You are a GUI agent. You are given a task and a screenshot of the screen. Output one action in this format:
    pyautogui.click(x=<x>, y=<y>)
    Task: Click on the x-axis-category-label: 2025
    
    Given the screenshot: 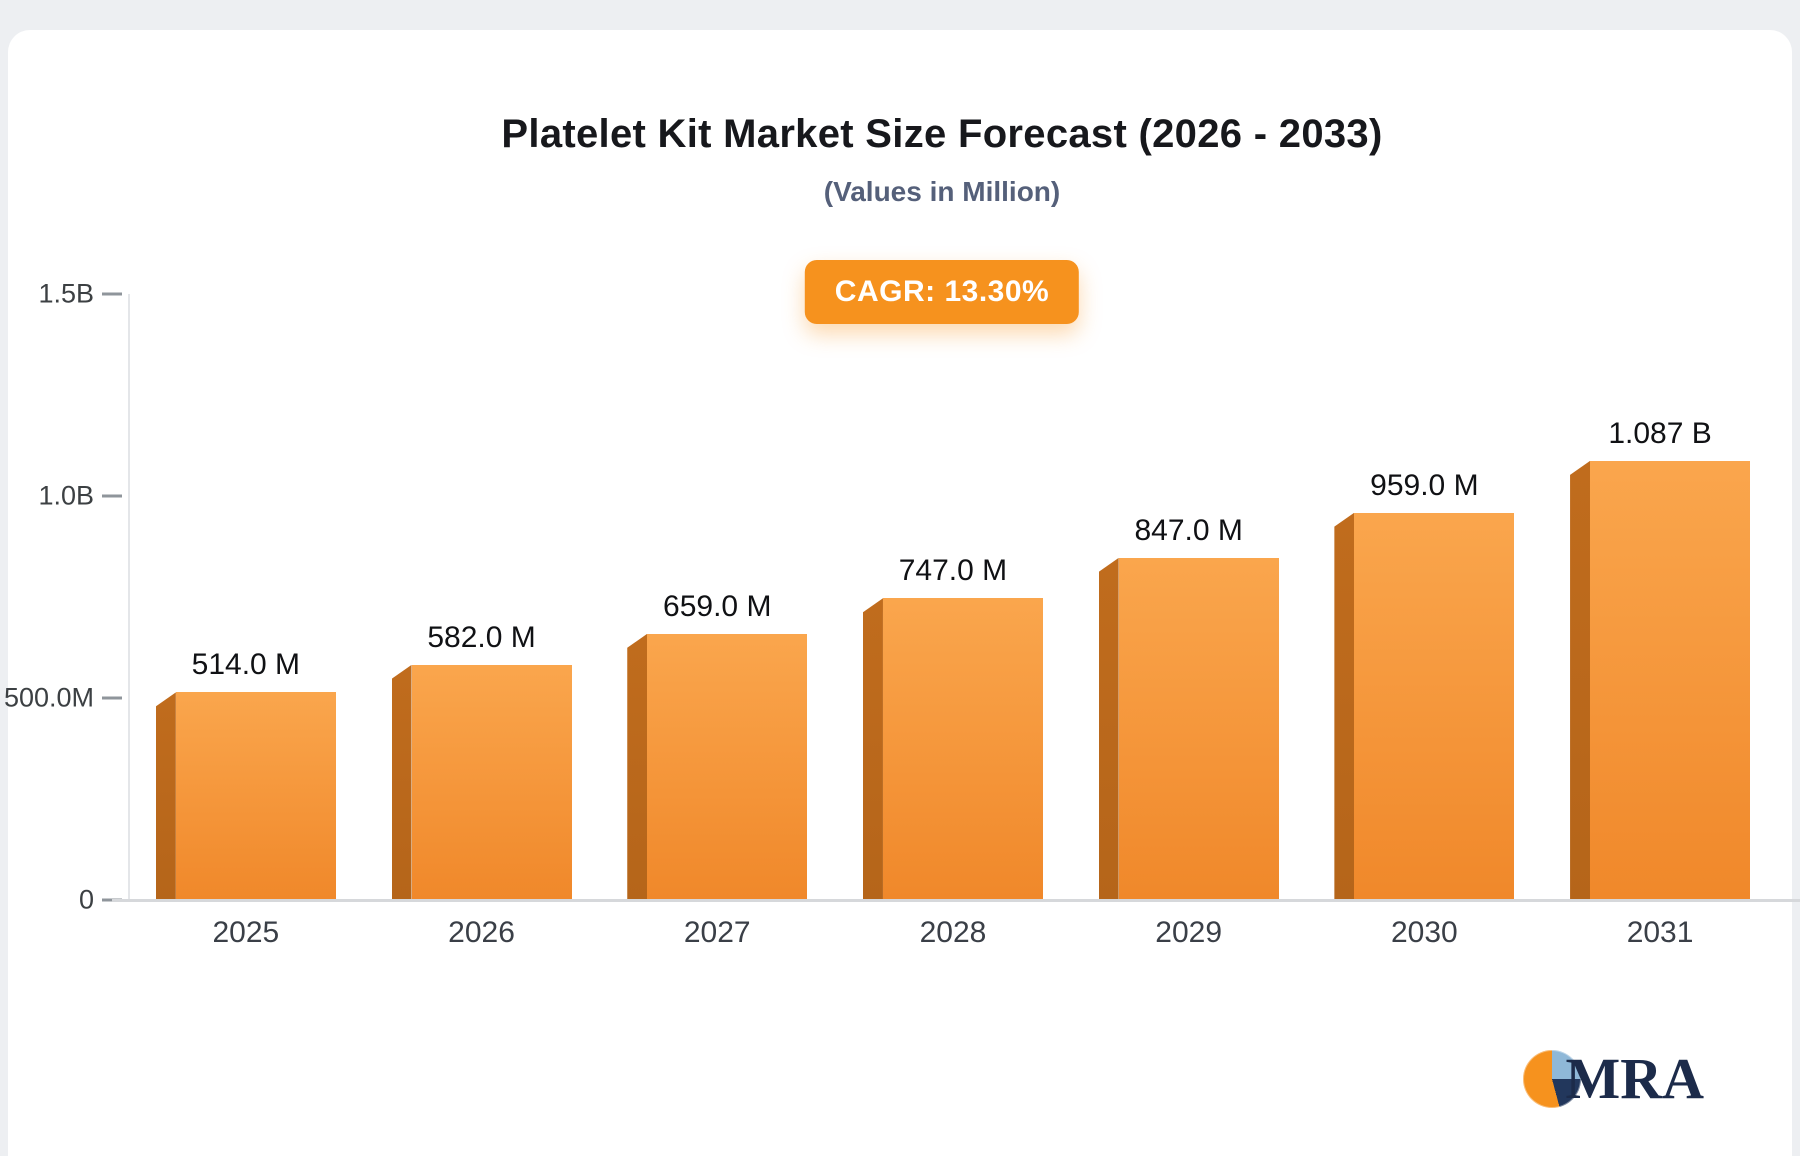 What is the action you would take?
    pyautogui.click(x=246, y=932)
    